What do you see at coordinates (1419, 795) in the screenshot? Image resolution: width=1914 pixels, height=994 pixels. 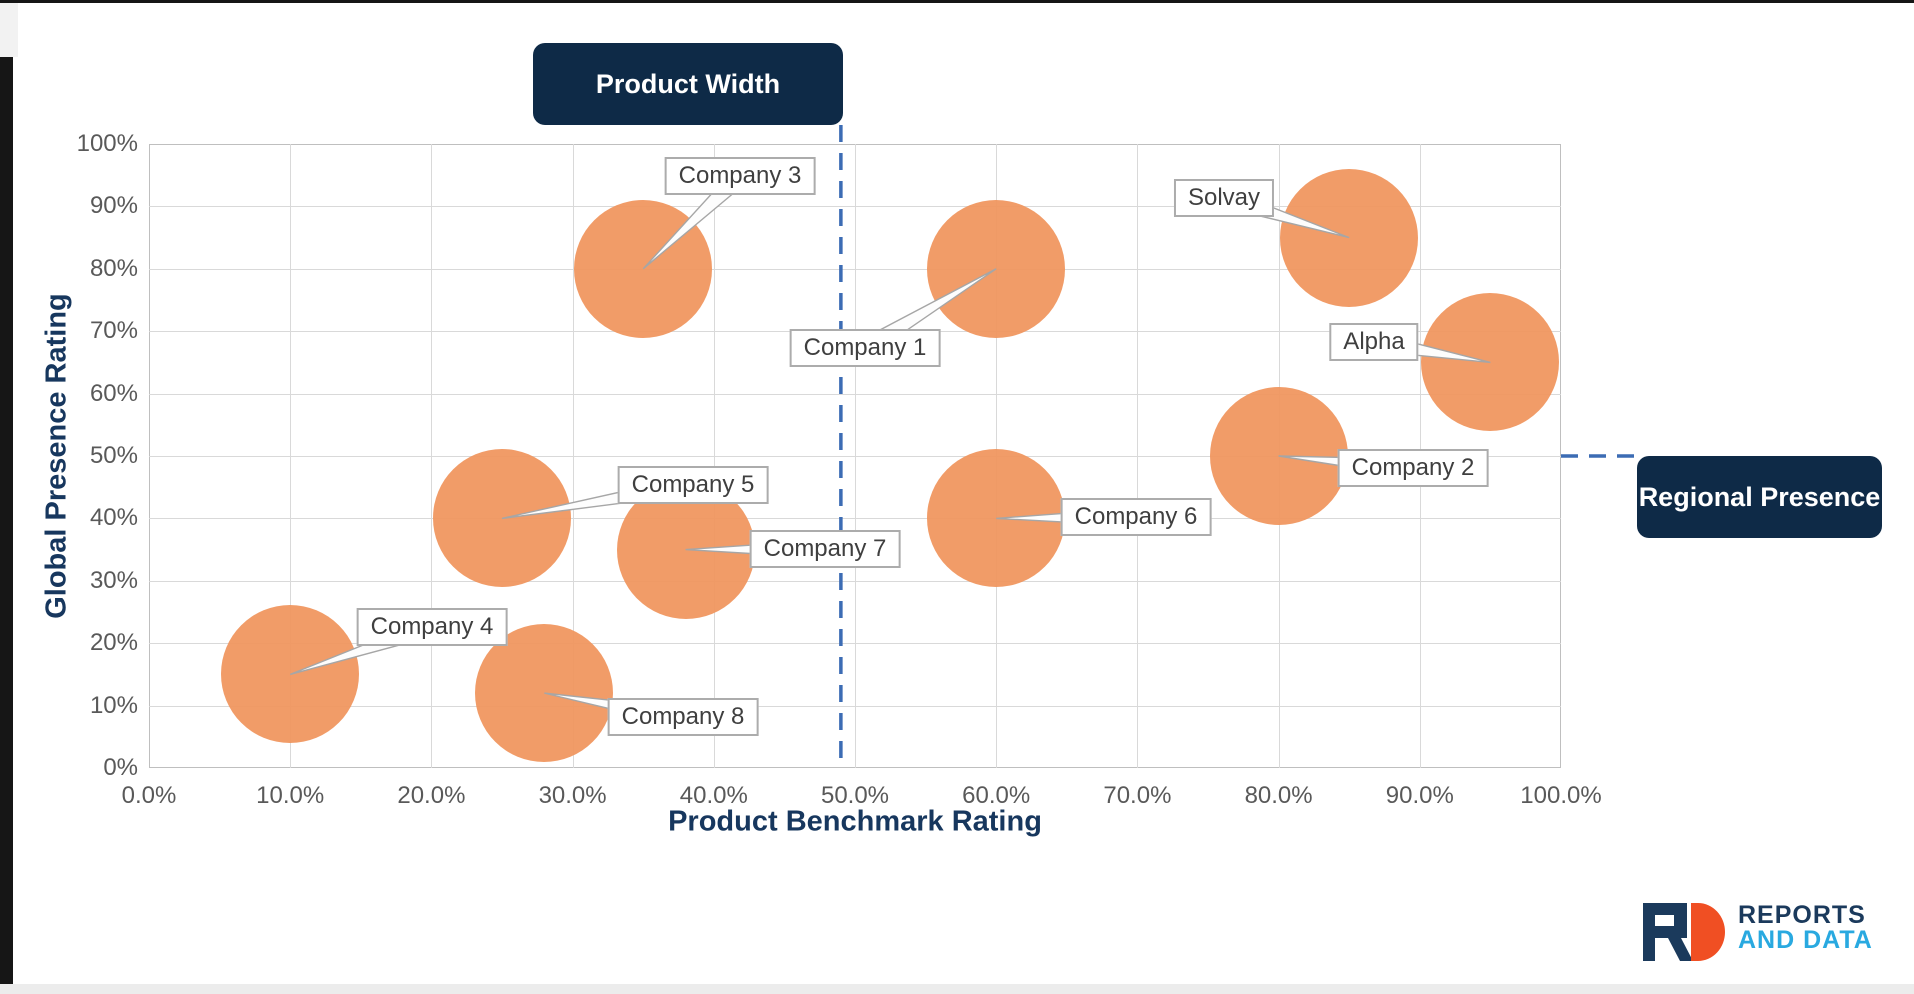 I see `x-tick-90: 90.0%` at bounding box center [1419, 795].